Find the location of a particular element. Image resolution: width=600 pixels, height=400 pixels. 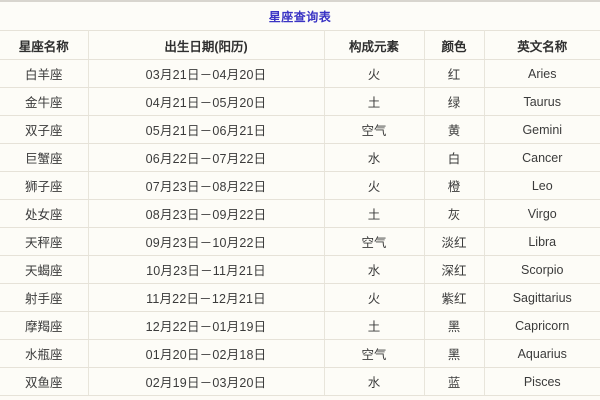

table-row: 双鱼座 02月19日－03月20日水蓝 Pisces is located at coordinates (300, 381).